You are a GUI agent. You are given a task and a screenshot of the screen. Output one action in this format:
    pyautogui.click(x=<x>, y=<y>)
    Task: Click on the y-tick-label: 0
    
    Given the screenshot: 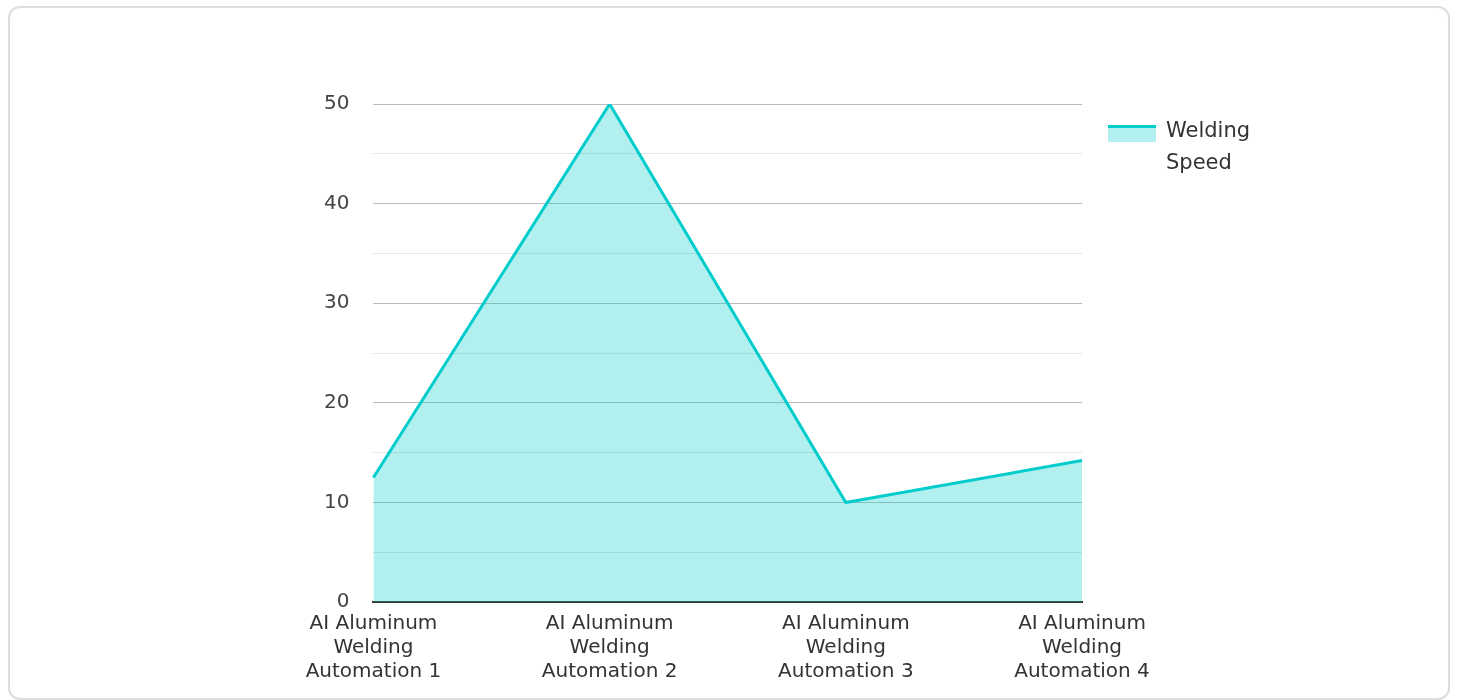 What is the action you would take?
    pyautogui.click(x=343, y=600)
    